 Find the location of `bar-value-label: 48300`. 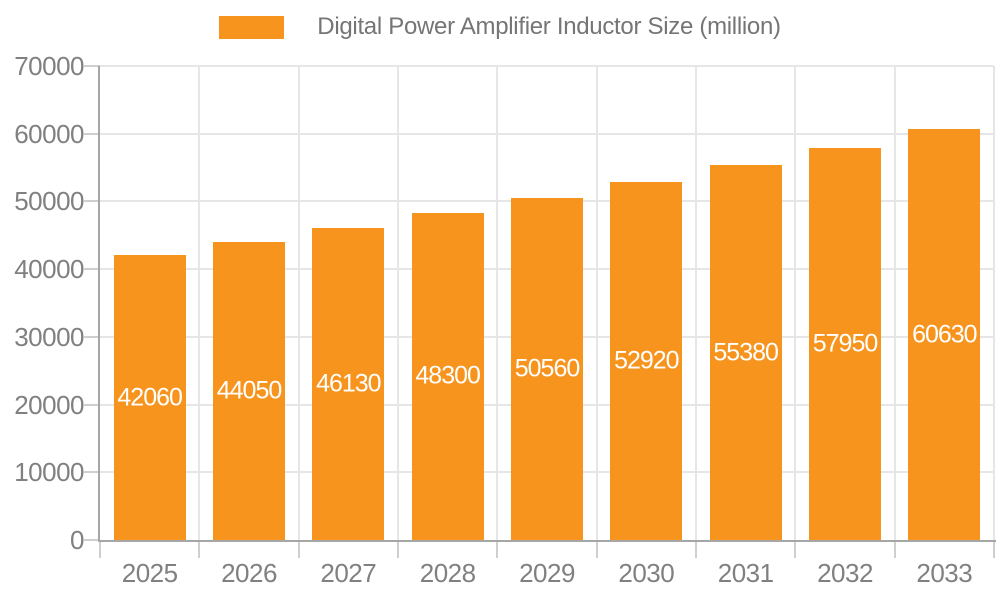

bar-value-label: 48300 is located at coordinates (448, 375).